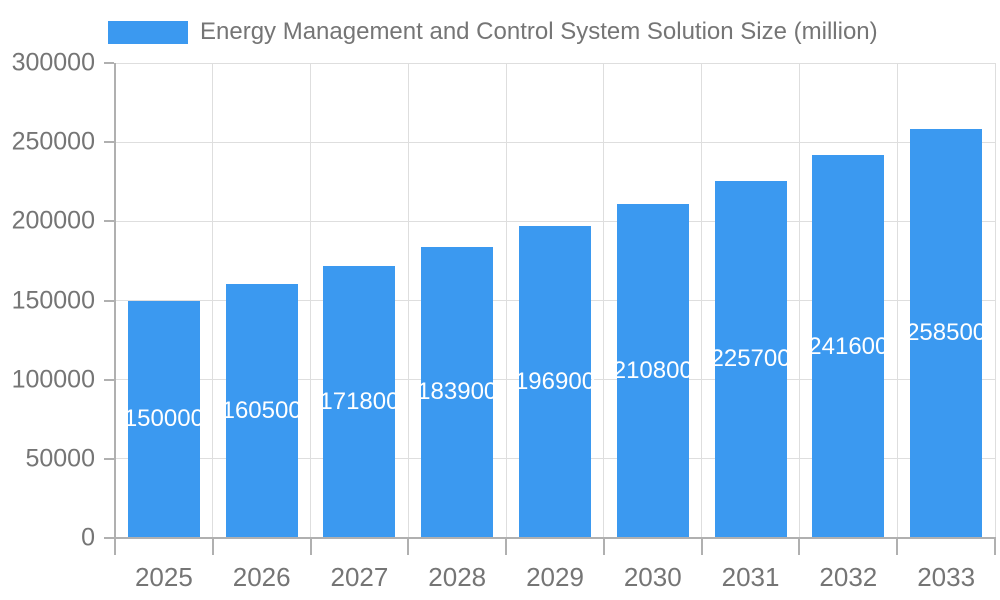 Image resolution: width=1000 pixels, height=600 pixels. I want to click on y-tick-label: 50000, so click(60, 458).